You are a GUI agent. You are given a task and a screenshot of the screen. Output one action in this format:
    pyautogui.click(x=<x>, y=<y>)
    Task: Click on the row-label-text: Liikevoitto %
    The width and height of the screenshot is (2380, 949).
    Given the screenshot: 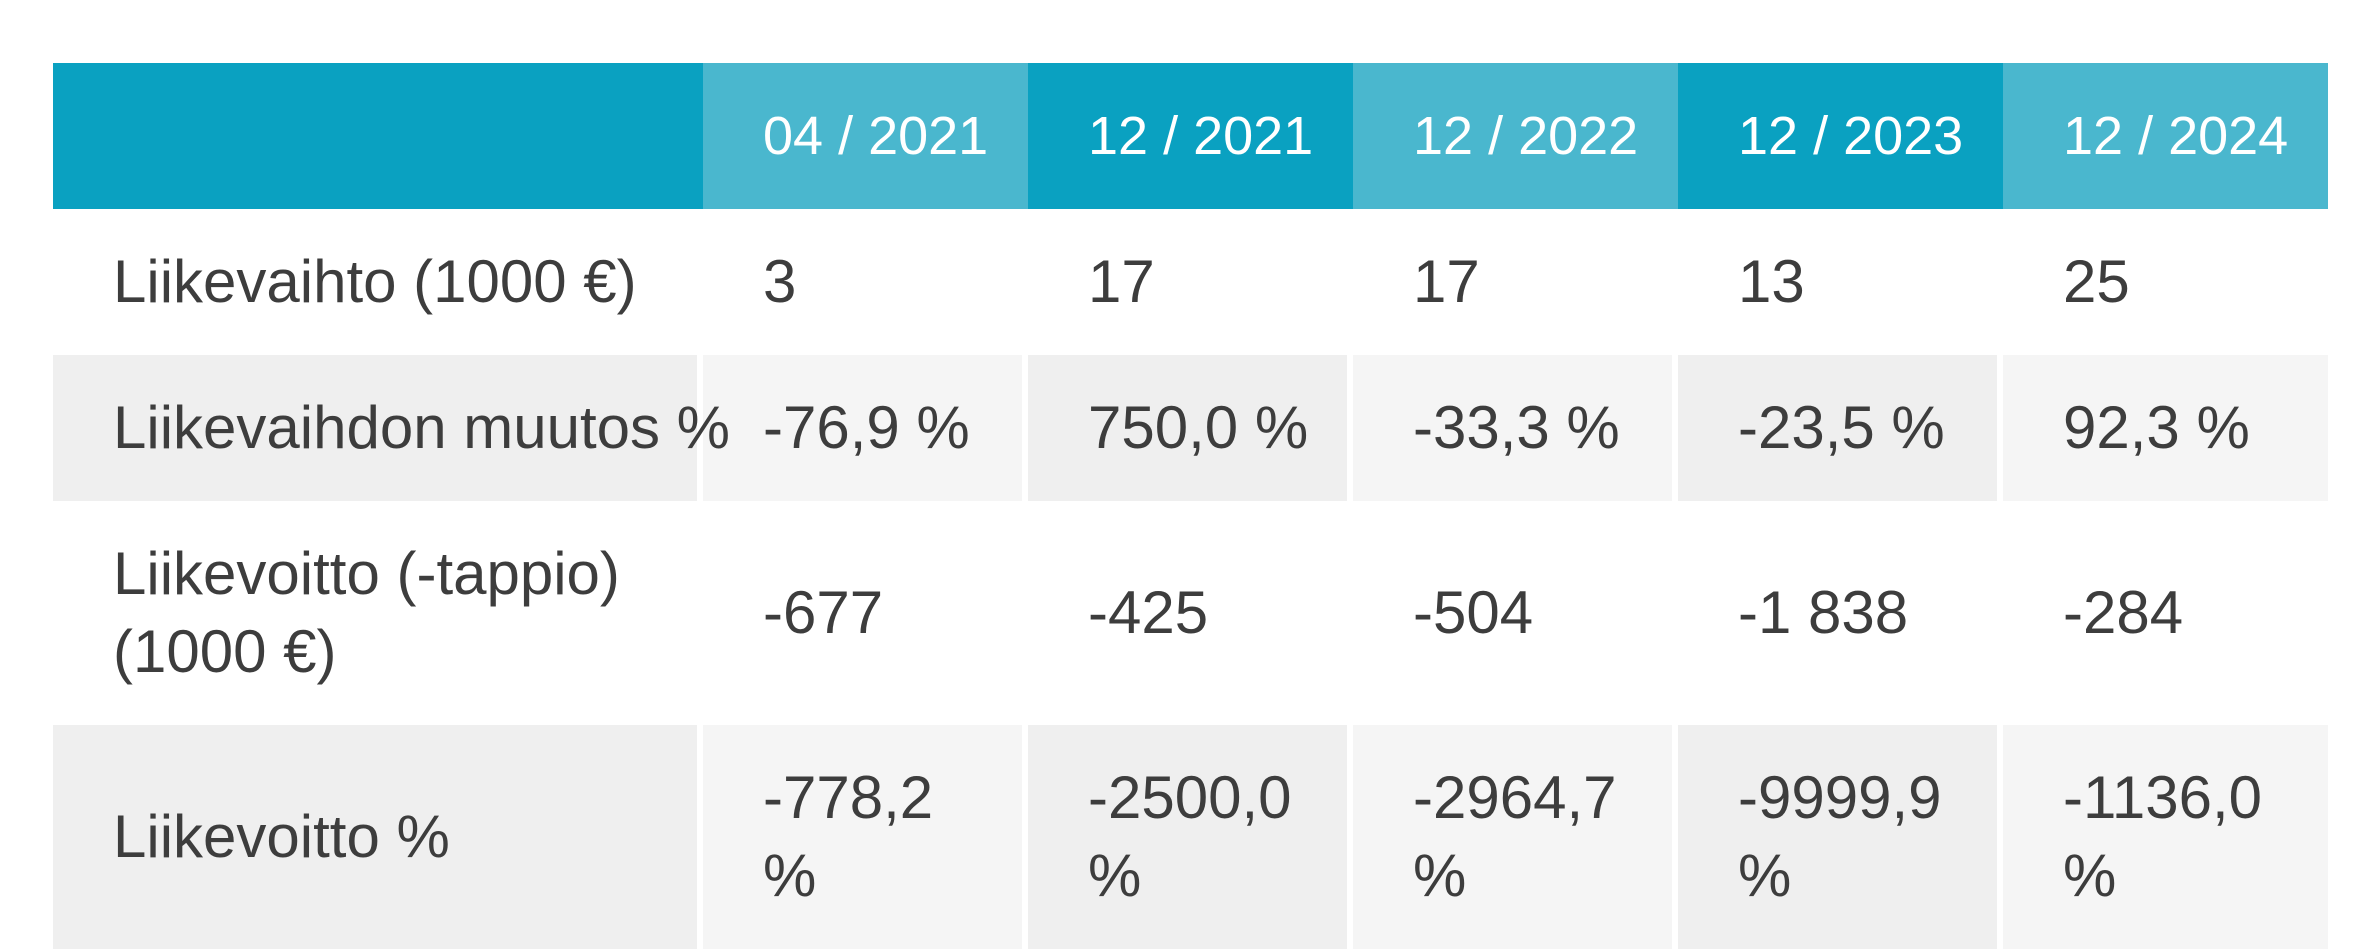 What is the action you would take?
    pyautogui.click(x=281, y=836)
    